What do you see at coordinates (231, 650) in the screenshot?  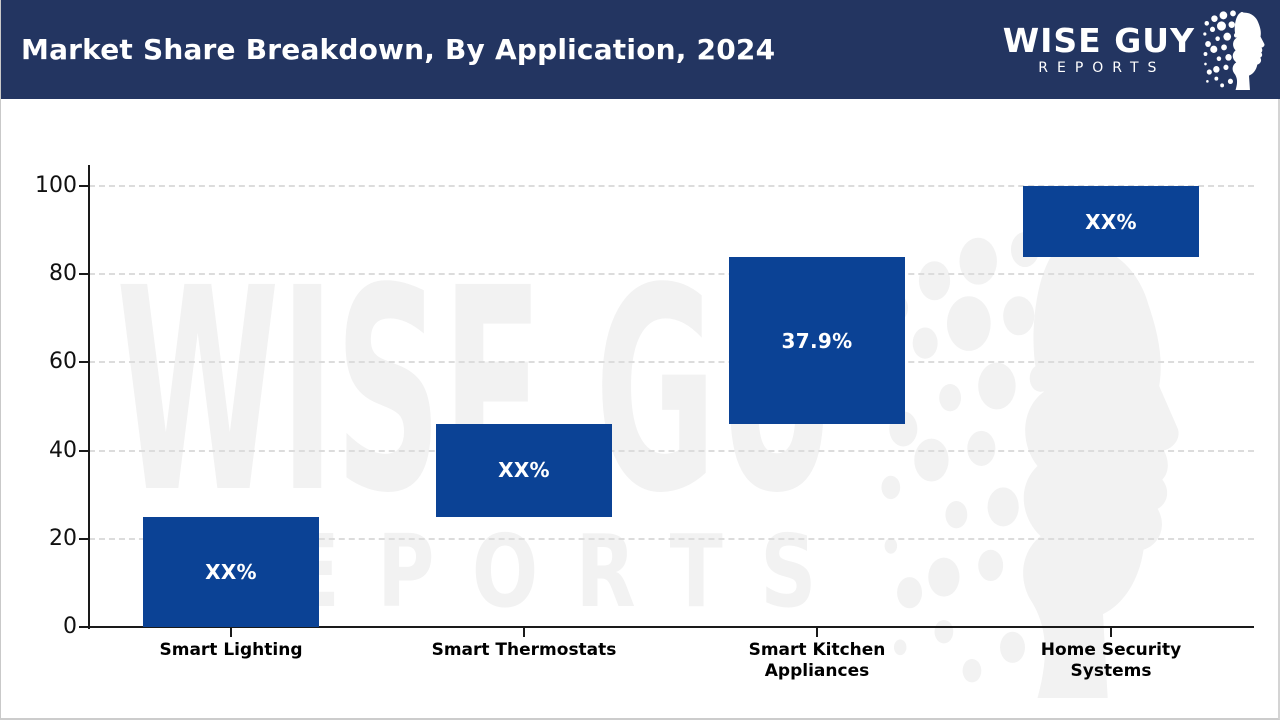 I see `x-category-label: Smart Lighting` at bounding box center [231, 650].